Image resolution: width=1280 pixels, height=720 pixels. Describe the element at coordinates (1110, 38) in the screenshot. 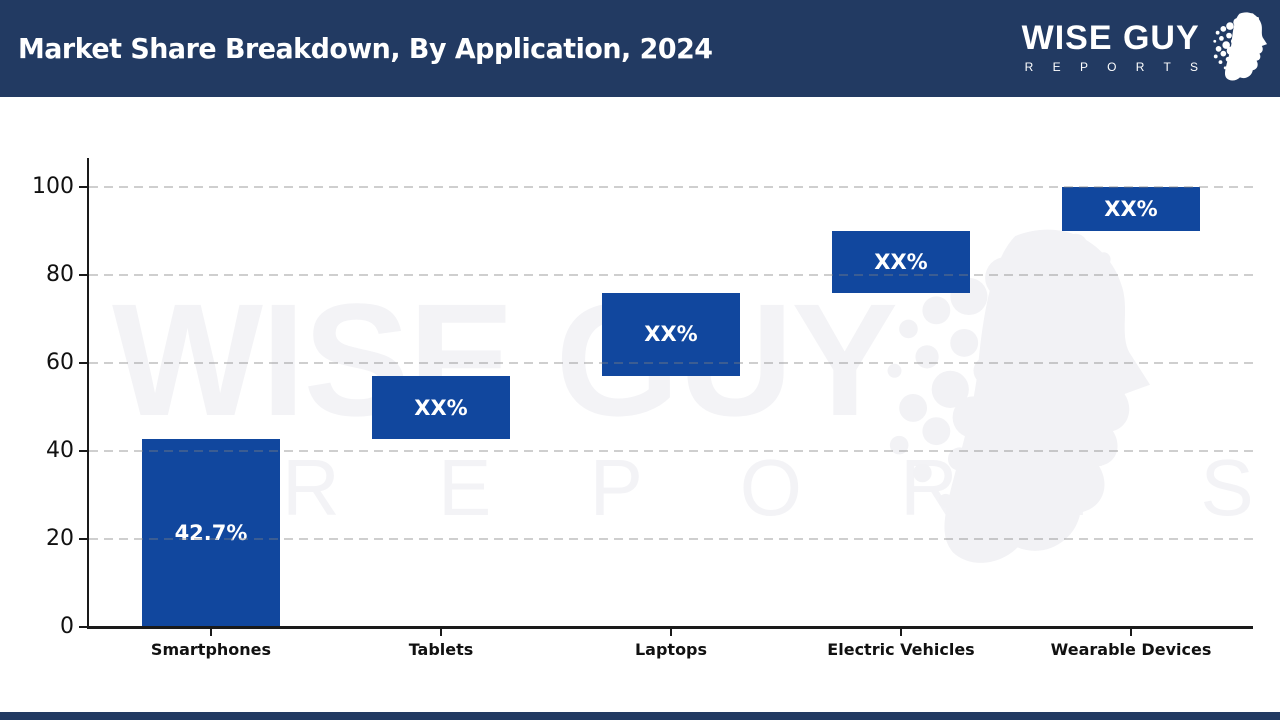

I see `brand-name: WISE GUY` at that location.